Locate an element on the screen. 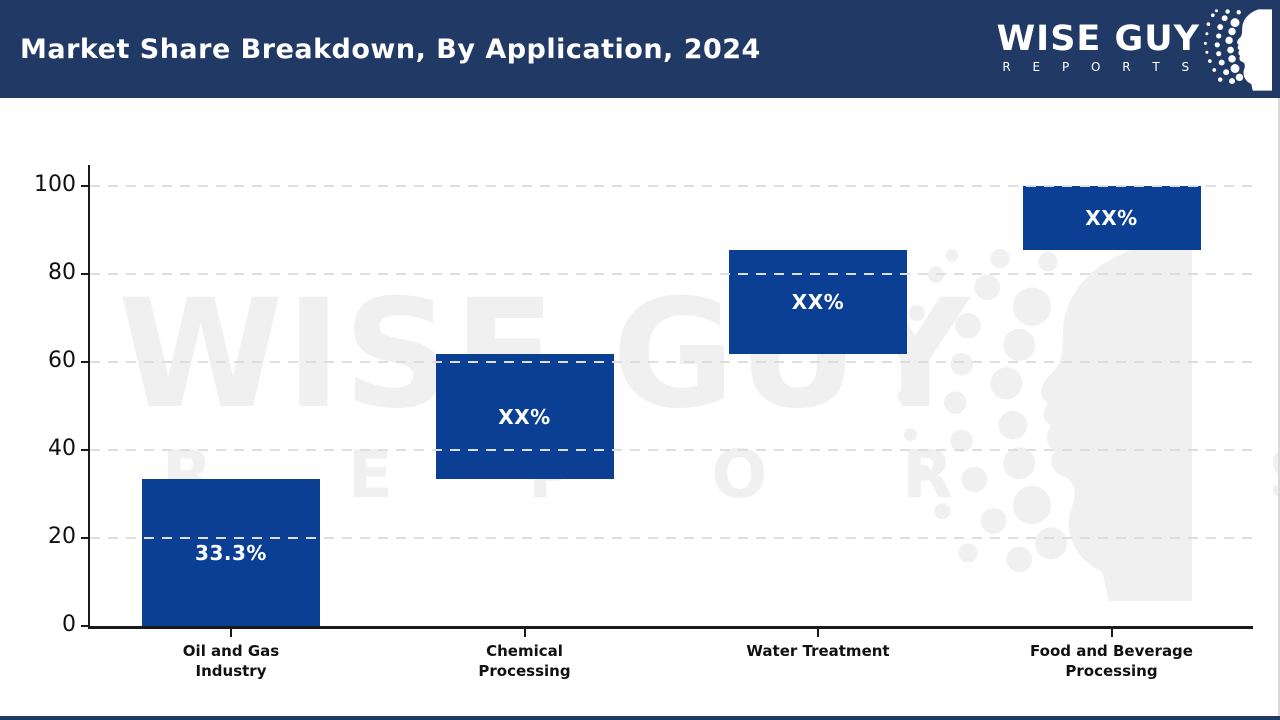  watermark-dotted-head-icon is located at coordinates (1032, 425).